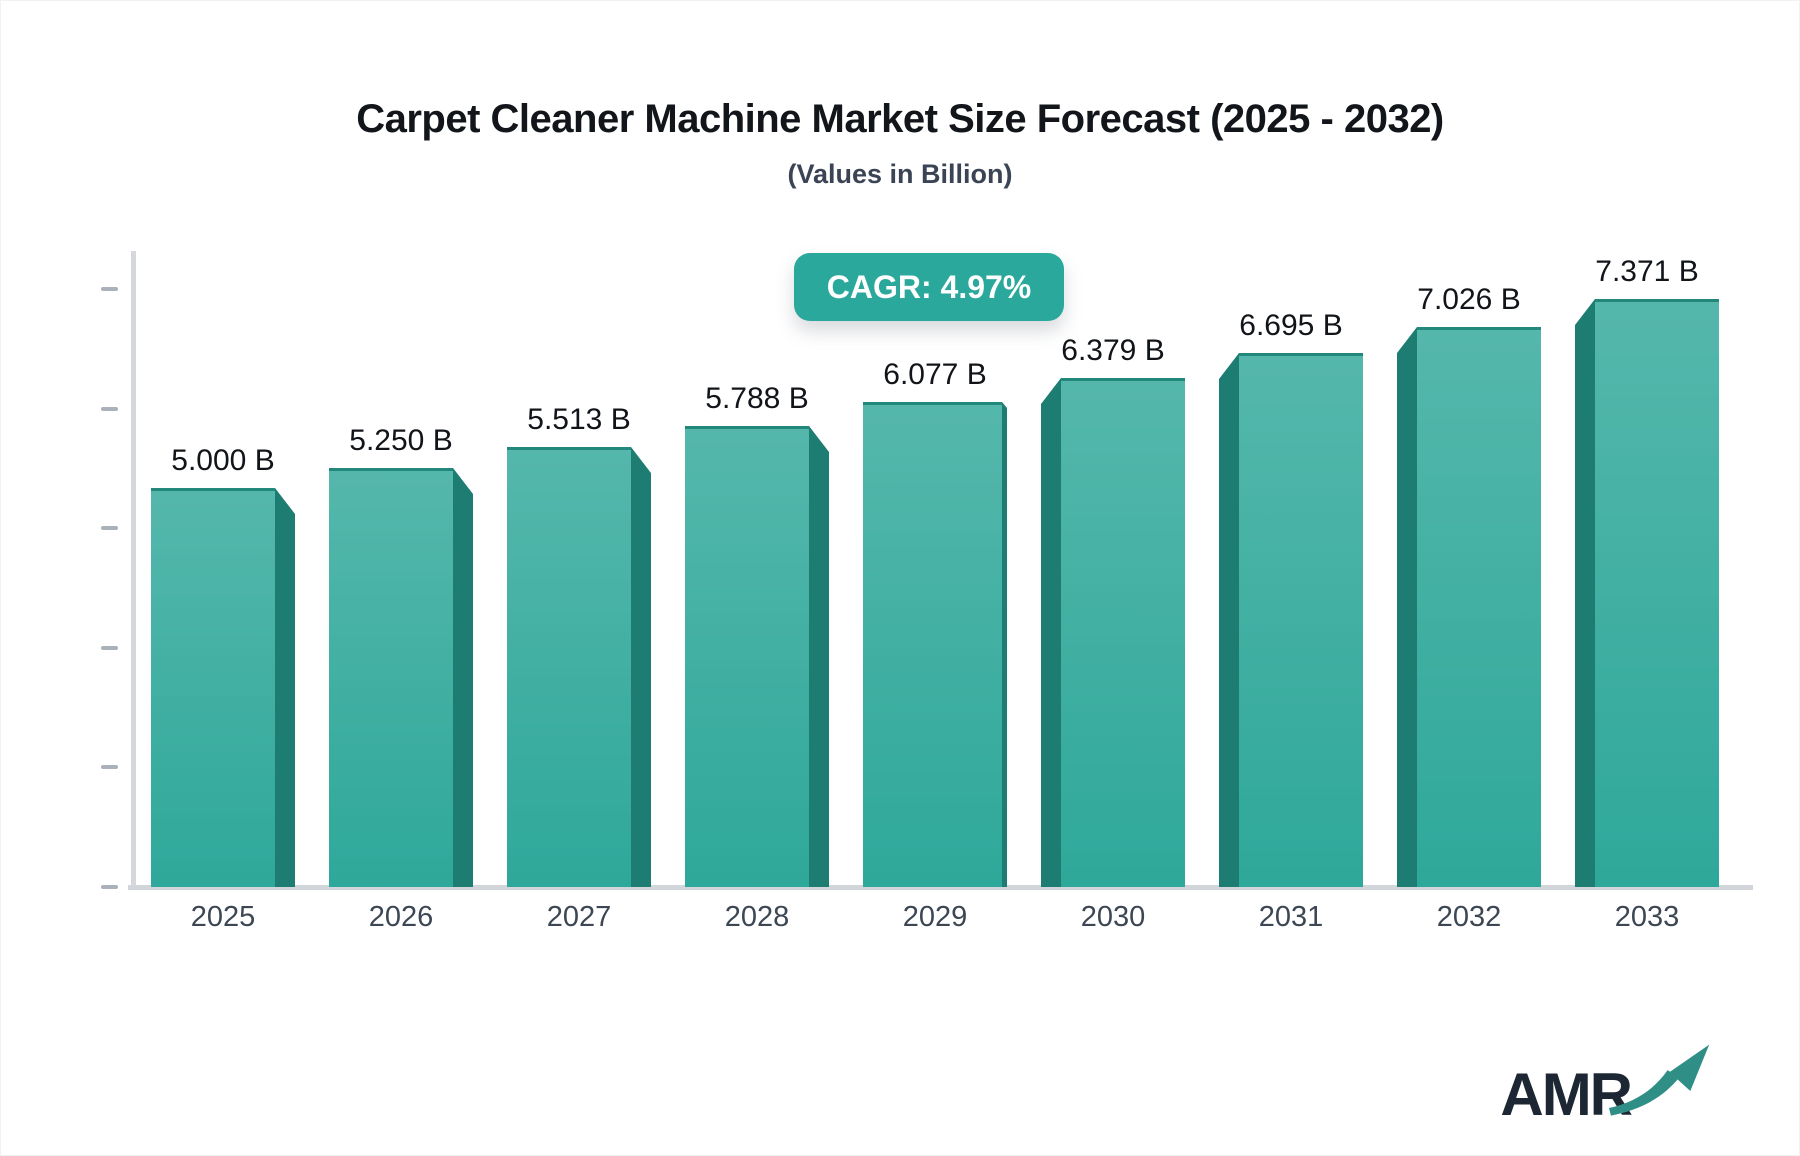  What do you see at coordinates (1647, 271) in the screenshot?
I see `bar-value-label: 7.371 B` at bounding box center [1647, 271].